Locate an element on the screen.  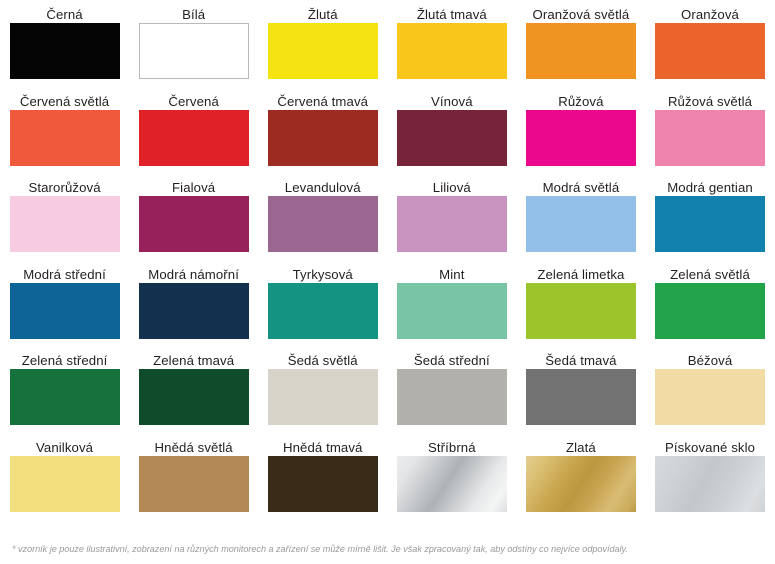
swatch-label: Stříbrná is located at coordinates (451, 447).